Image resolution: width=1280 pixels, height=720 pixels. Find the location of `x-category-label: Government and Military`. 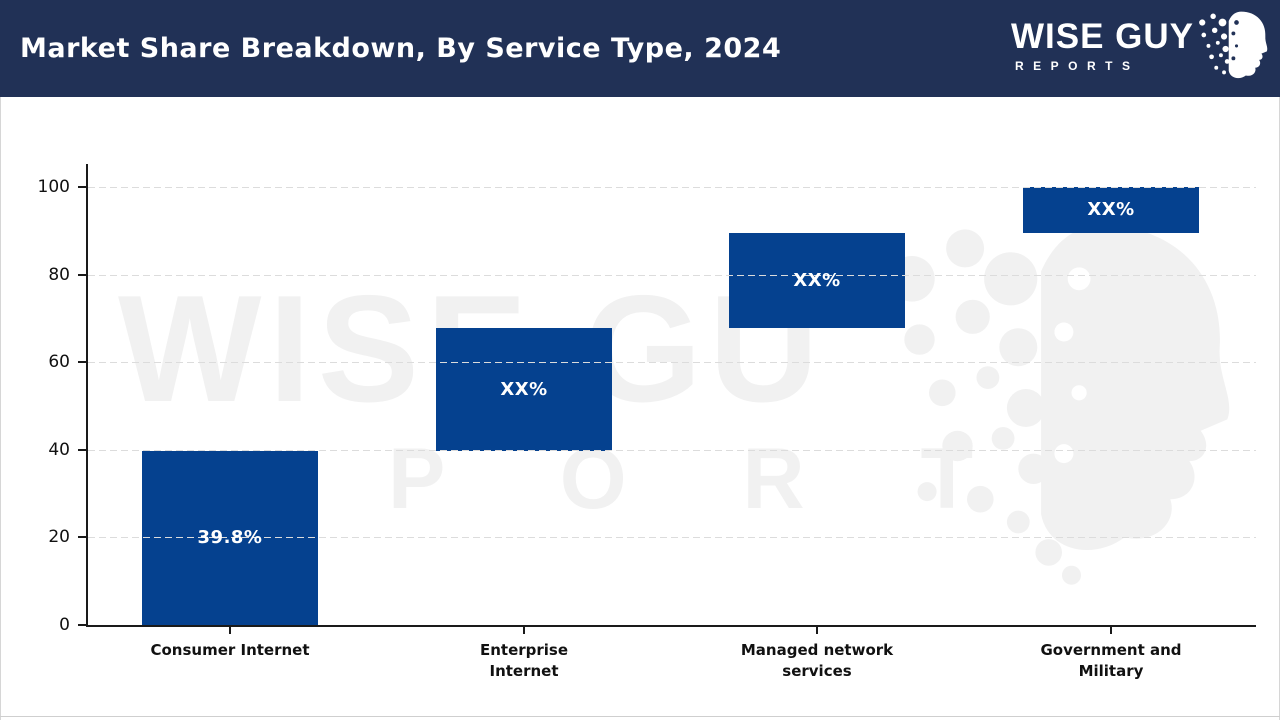

x-category-label: Government and Military is located at coordinates (1111, 660).